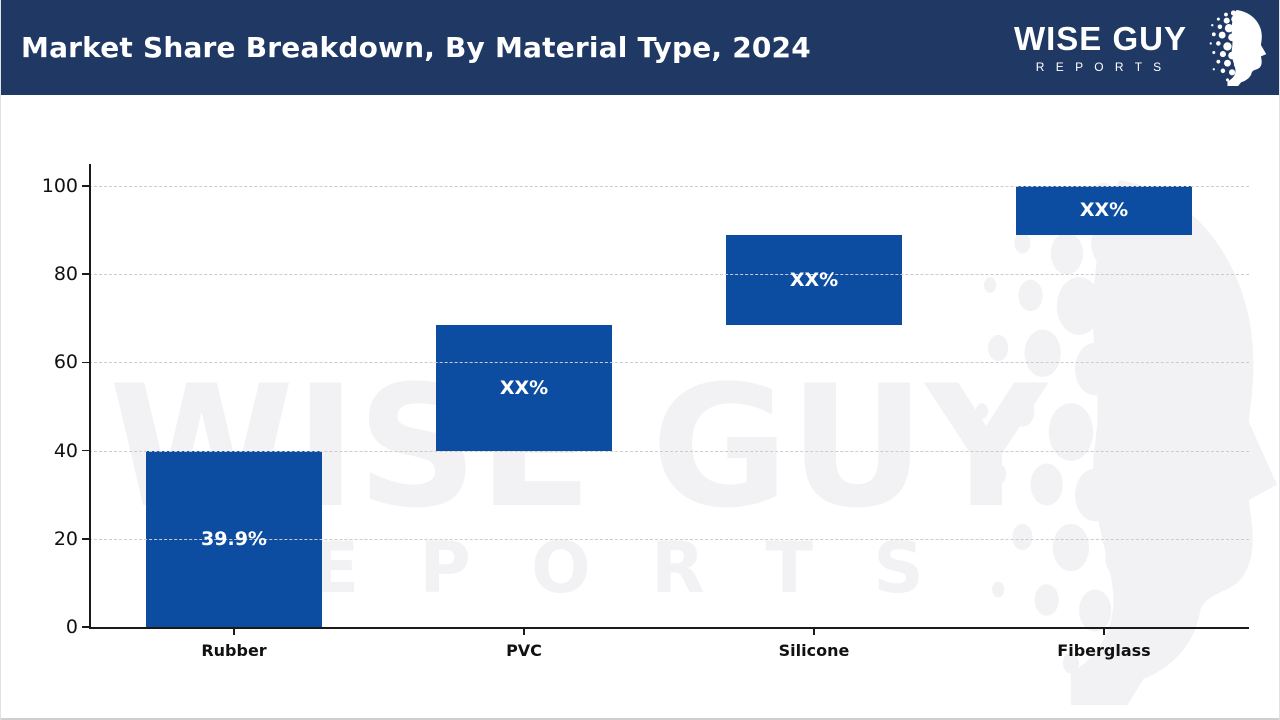  What do you see at coordinates (71, 627) in the screenshot?
I see `y-tick-label: 0` at bounding box center [71, 627].